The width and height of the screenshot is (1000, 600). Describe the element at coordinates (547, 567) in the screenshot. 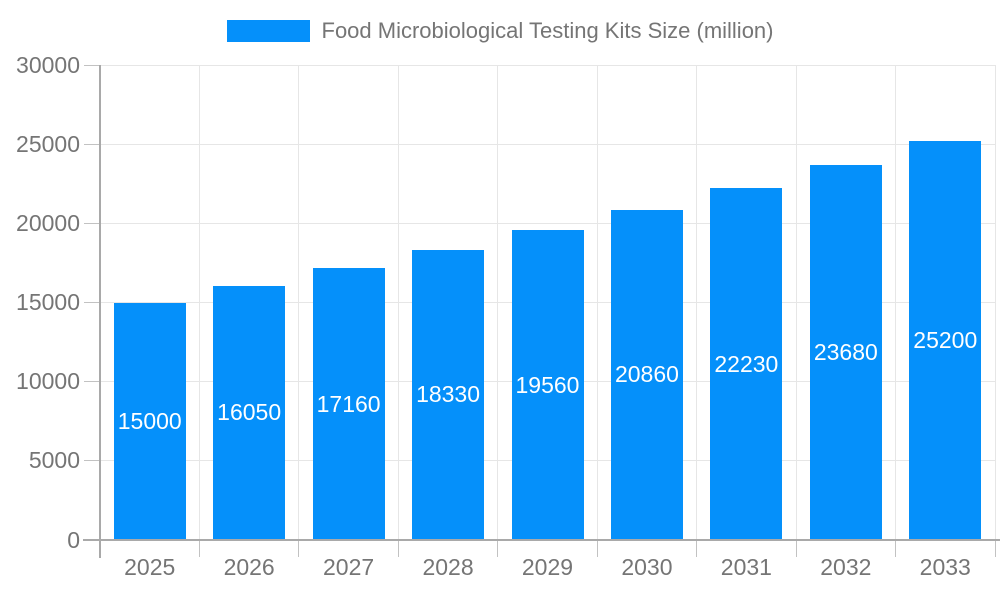

I see `x-axis-tick-label: 2029` at that location.